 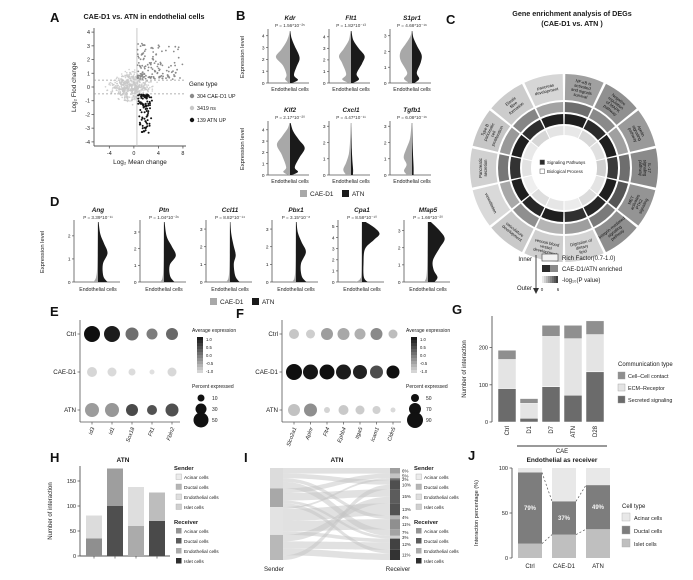 What do you see at coordinates (74, 87) in the screenshot?
I see `svg-text: Log₂ Flod change` at bounding box center [74, 87].